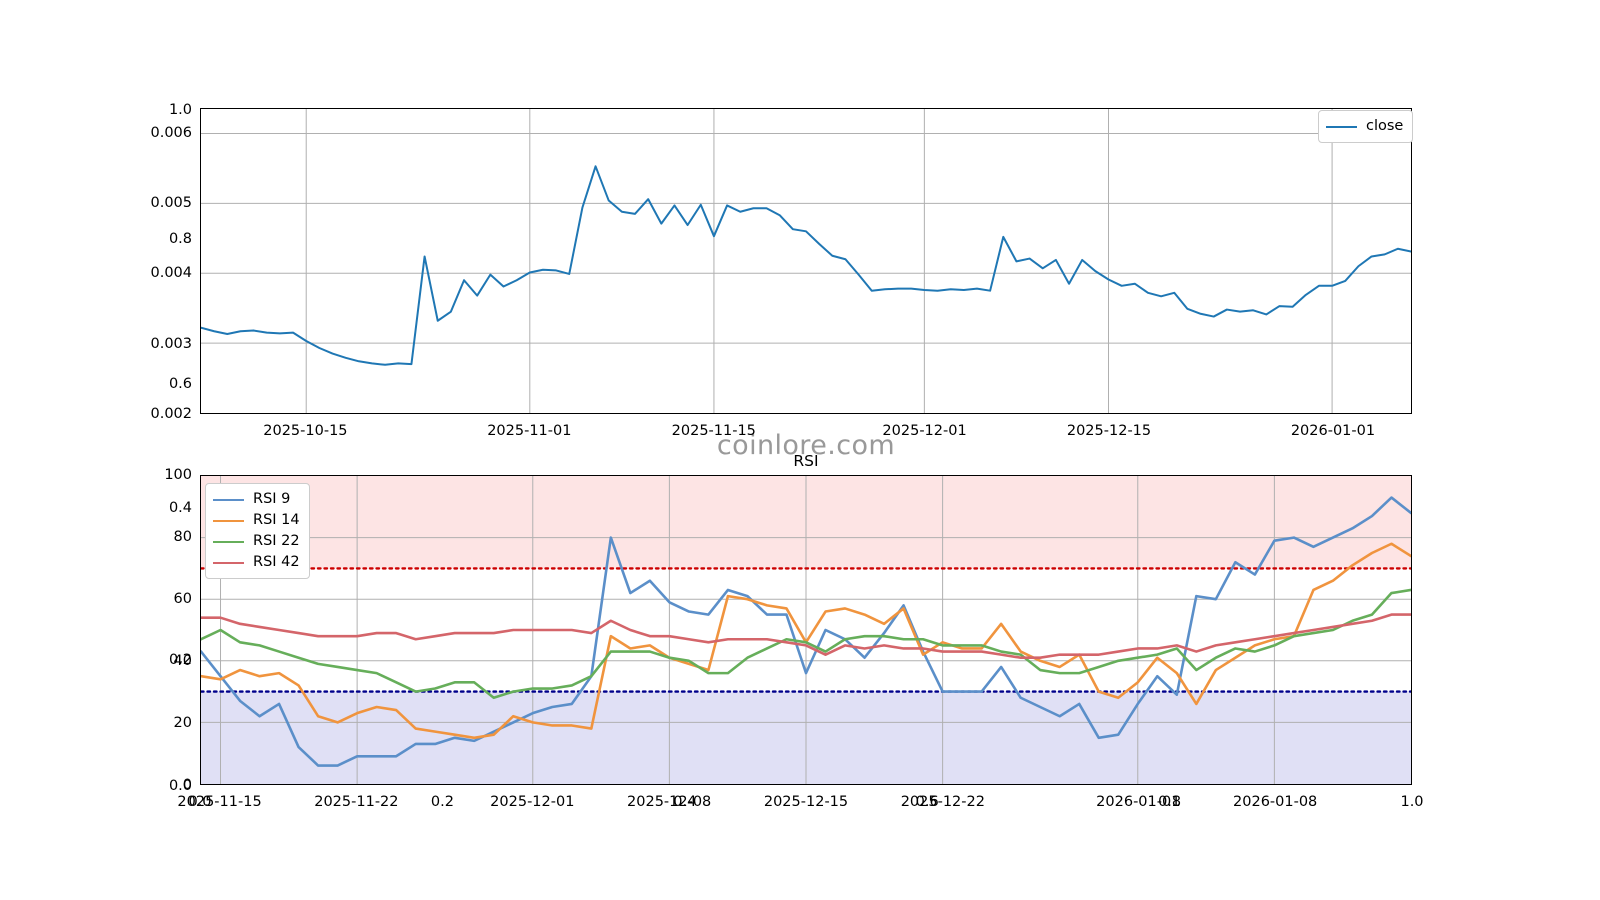 This screenshot has width=1600, height=900. I want to click on rsi-x-ghost-tick: 0.8, so click(1170, 802).